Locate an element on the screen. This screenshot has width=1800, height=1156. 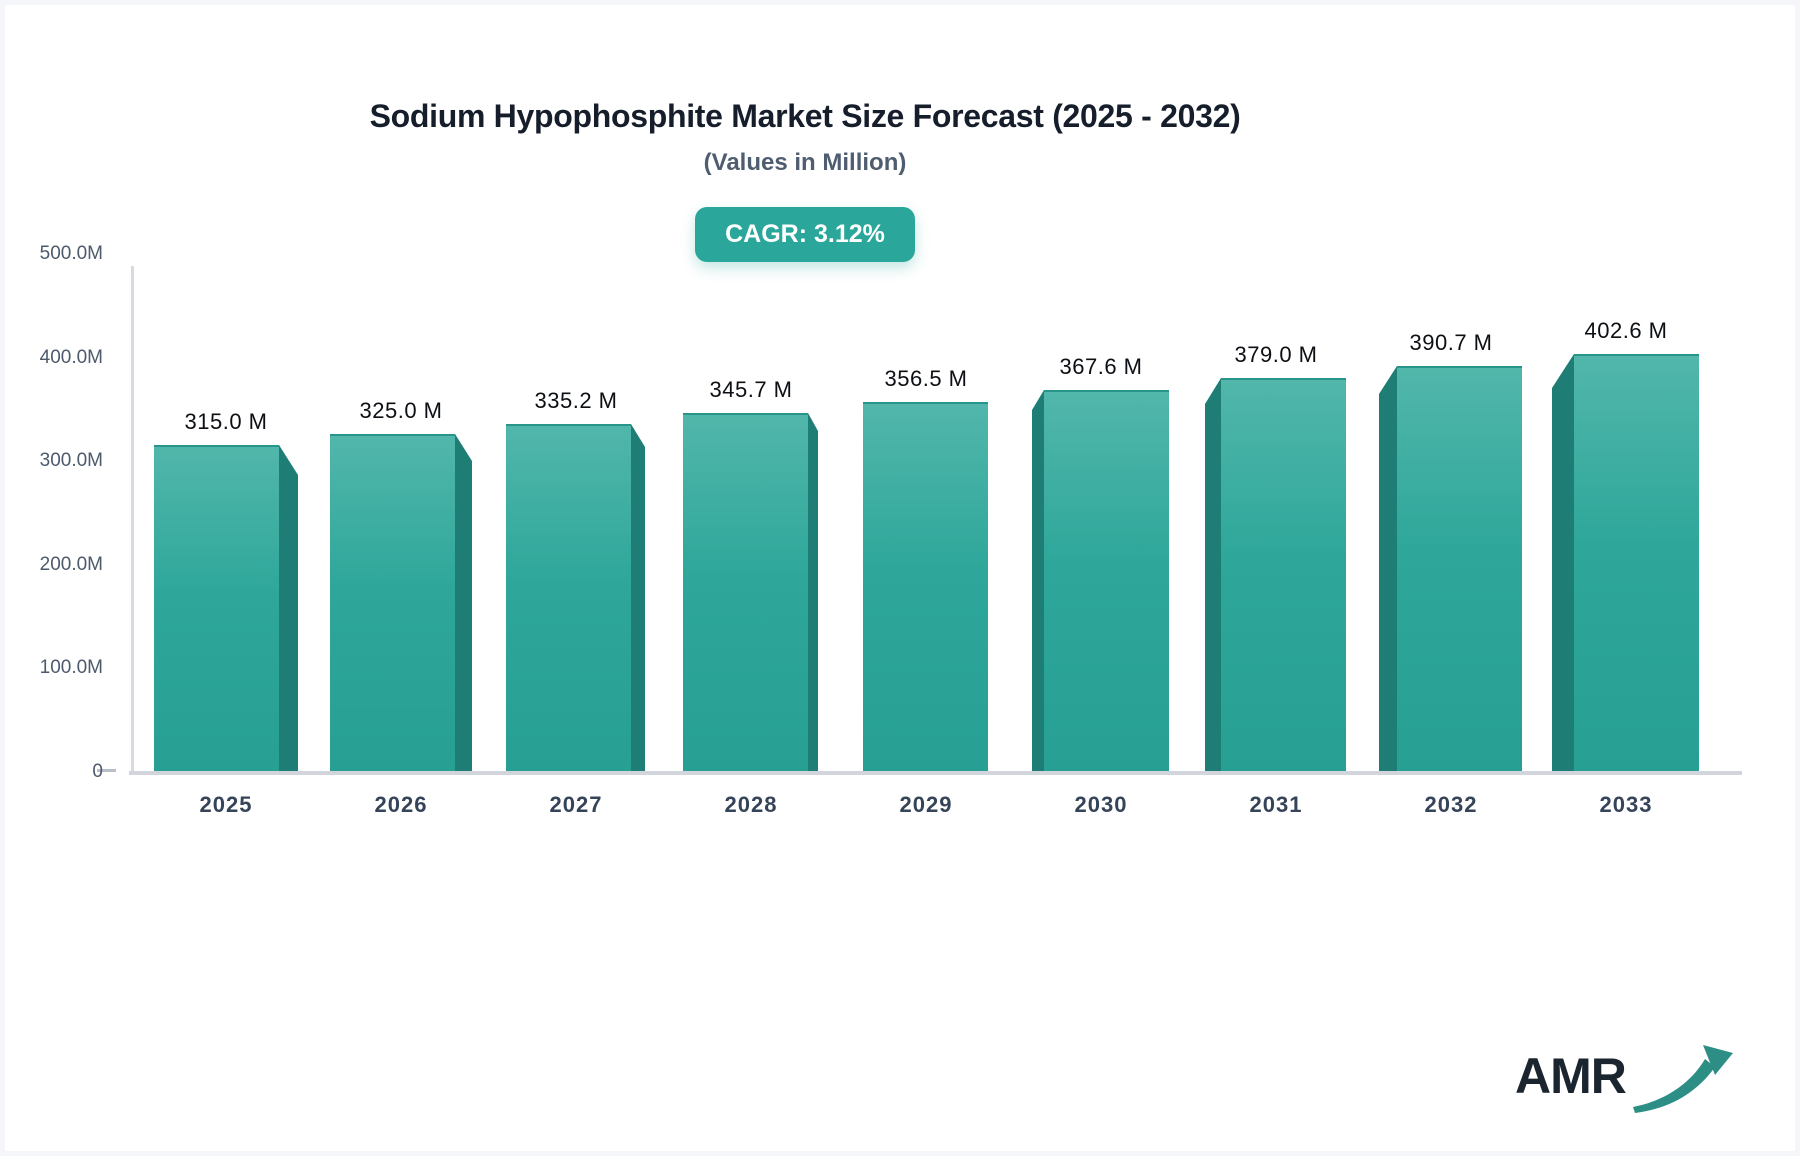
amr-logo-arrow-icon is located at coordinates (1683, 1079).